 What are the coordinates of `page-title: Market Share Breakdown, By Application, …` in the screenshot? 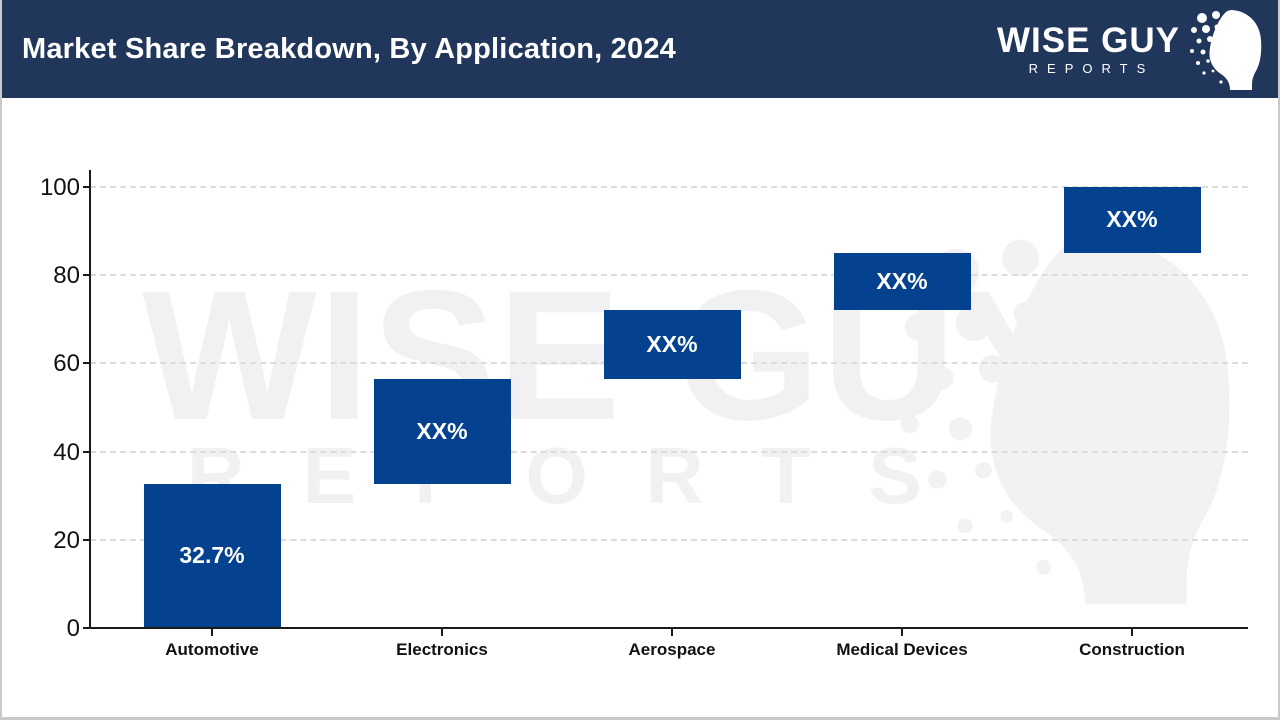 It's located at (349, 48).